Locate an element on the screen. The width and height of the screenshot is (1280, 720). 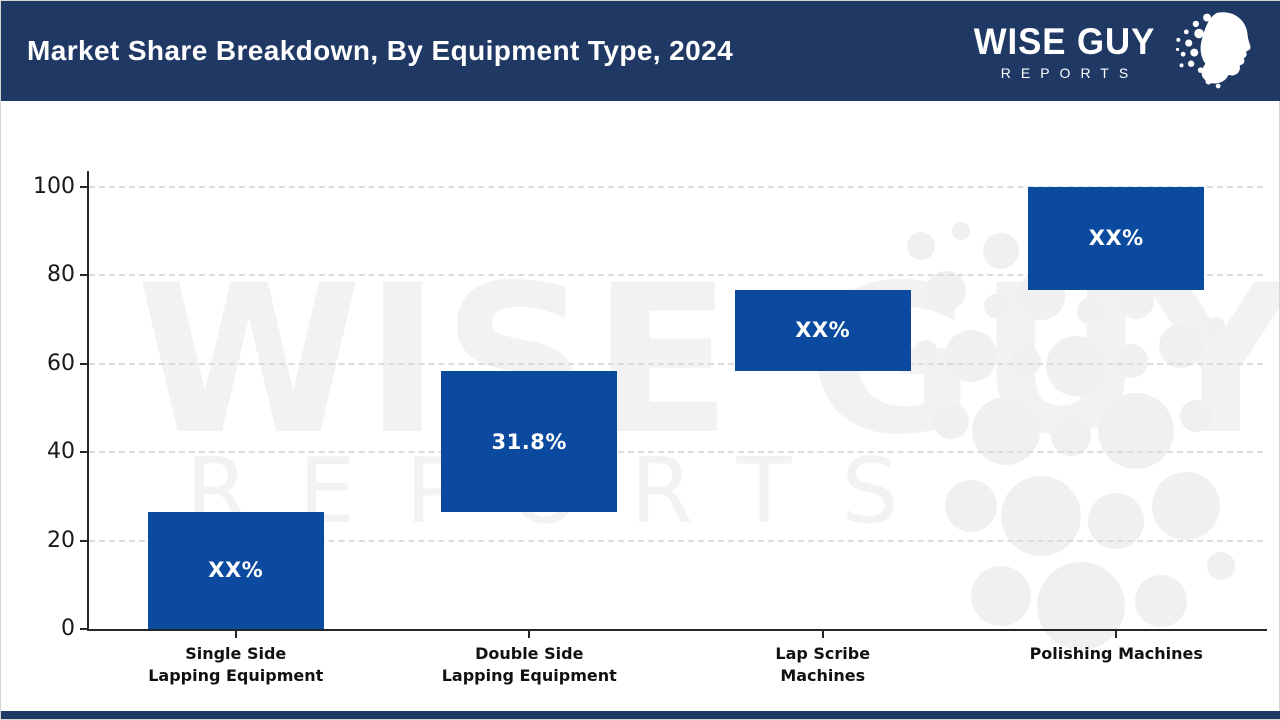
y-tick-label-20: 20 is located at coordinates (61, 540).